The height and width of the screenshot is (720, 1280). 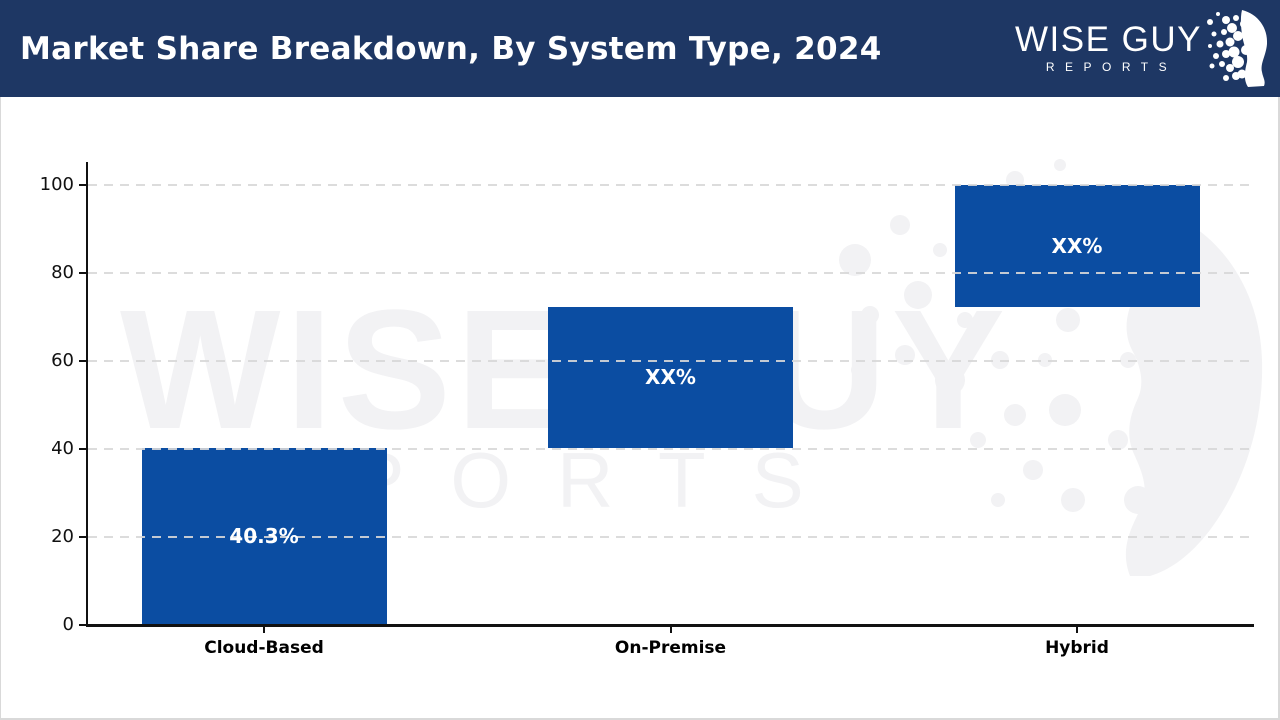 What do you see at coordinates (87, 394) in the screenshot?
I see `y-axis-line` at bounding box center [87, 394].